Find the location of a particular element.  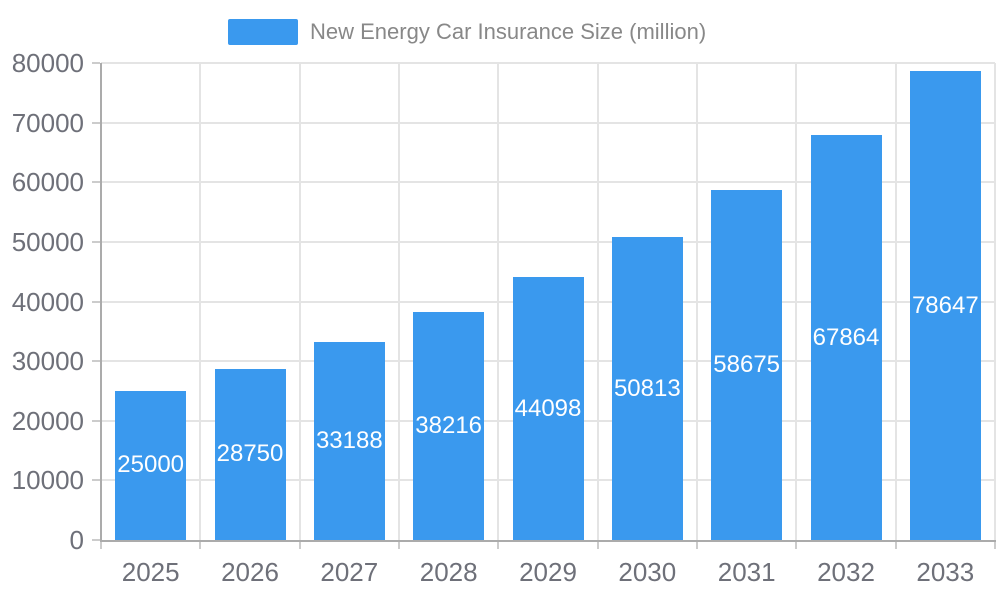

x-tick-label: 2027 is located at coordinates (349, 572).